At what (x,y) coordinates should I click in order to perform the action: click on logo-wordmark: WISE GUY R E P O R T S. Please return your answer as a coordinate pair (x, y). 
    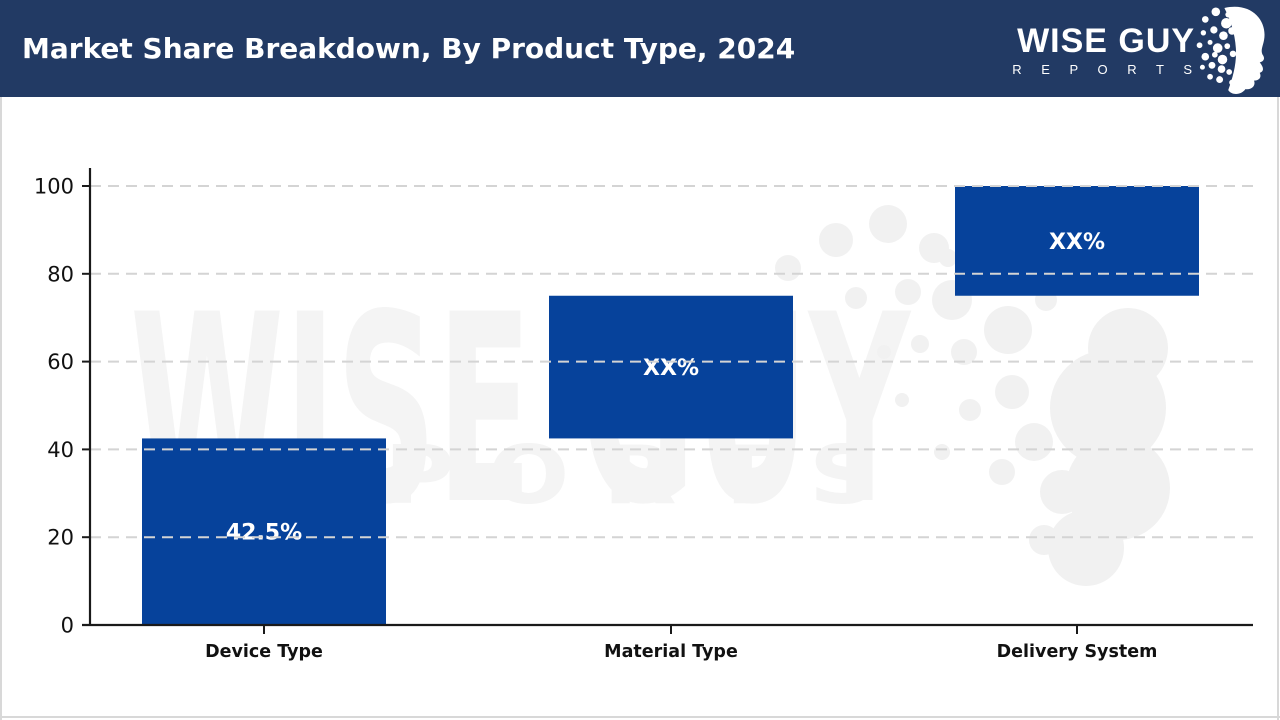
    Looking at the image, I should click on (1106, 49).